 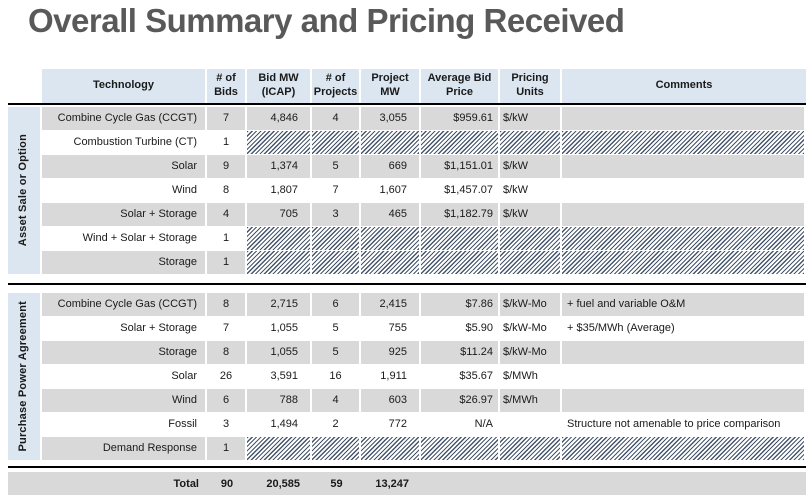 I want to click on table-row: Wind 8 1,807 7 1,607 $1,457.07 $/kW, so click(x=424, y=190).